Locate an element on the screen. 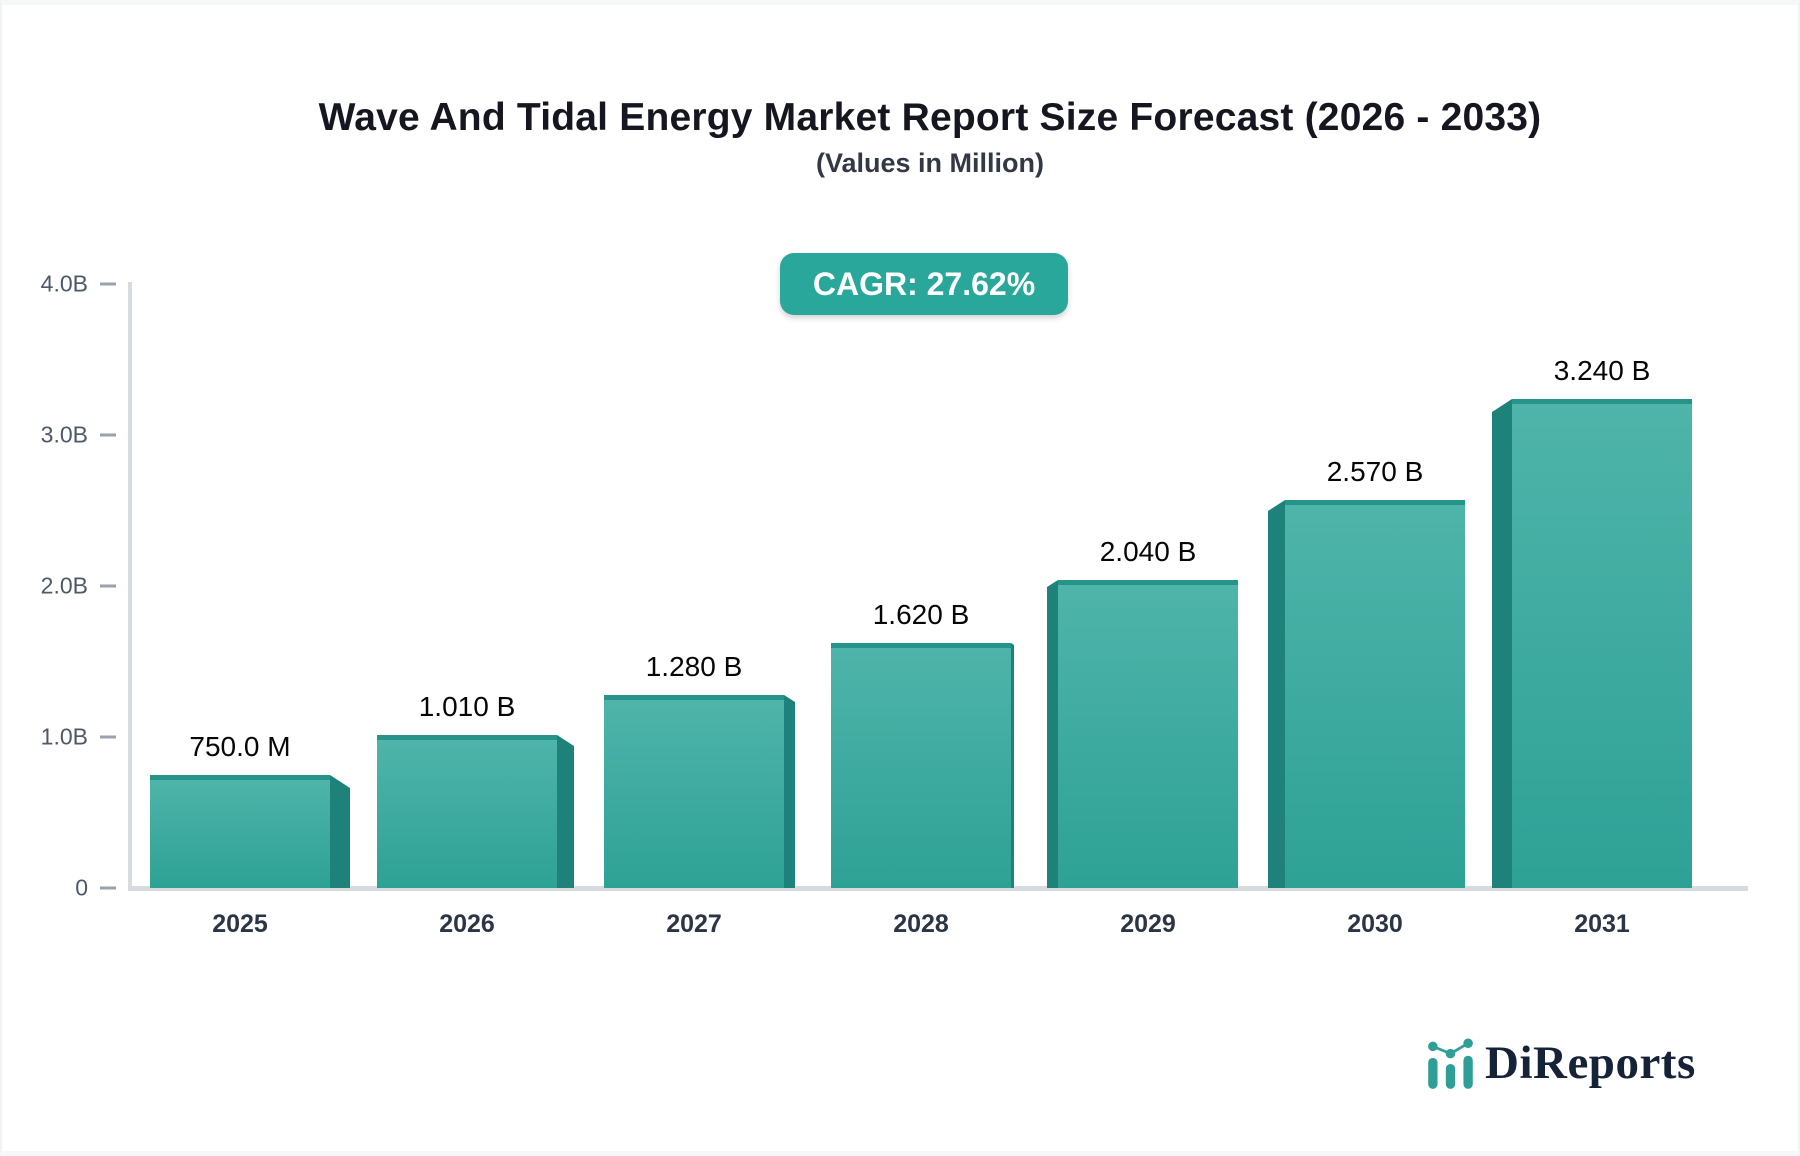 The height and width of the screenshot is (1156, 1800). x-axis-line is located at coordinates (938, 888).